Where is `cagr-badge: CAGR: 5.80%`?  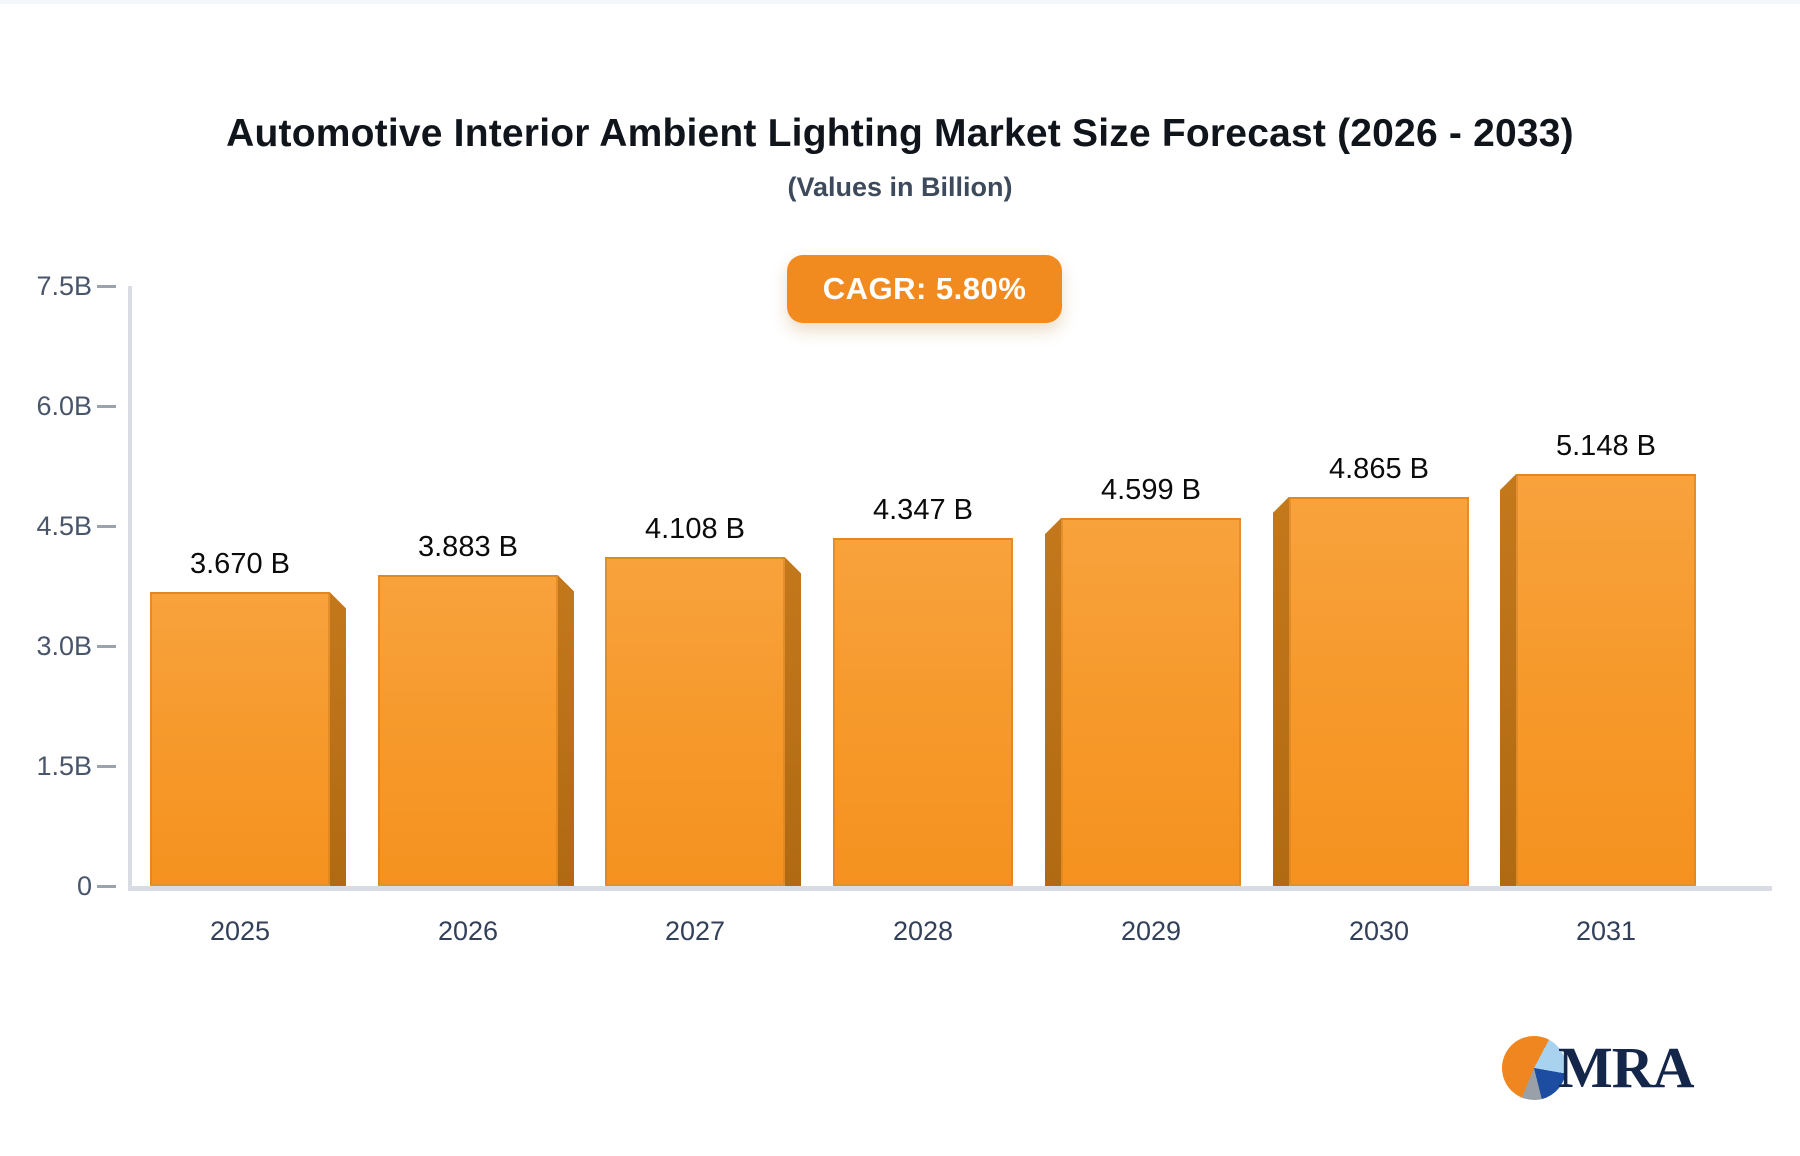
cagr-badge: CAGR: 5.80% is located at coordinates (924, 289).